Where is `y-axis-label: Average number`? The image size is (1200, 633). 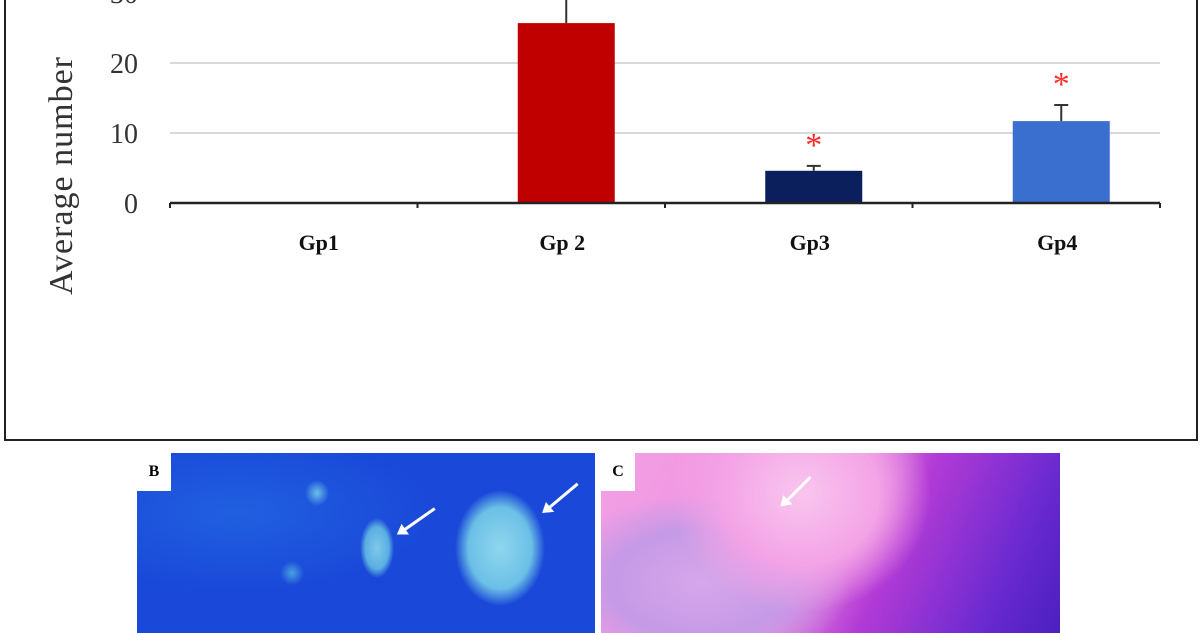 y-axis-label: Average number is located at coordinates (61, 175).